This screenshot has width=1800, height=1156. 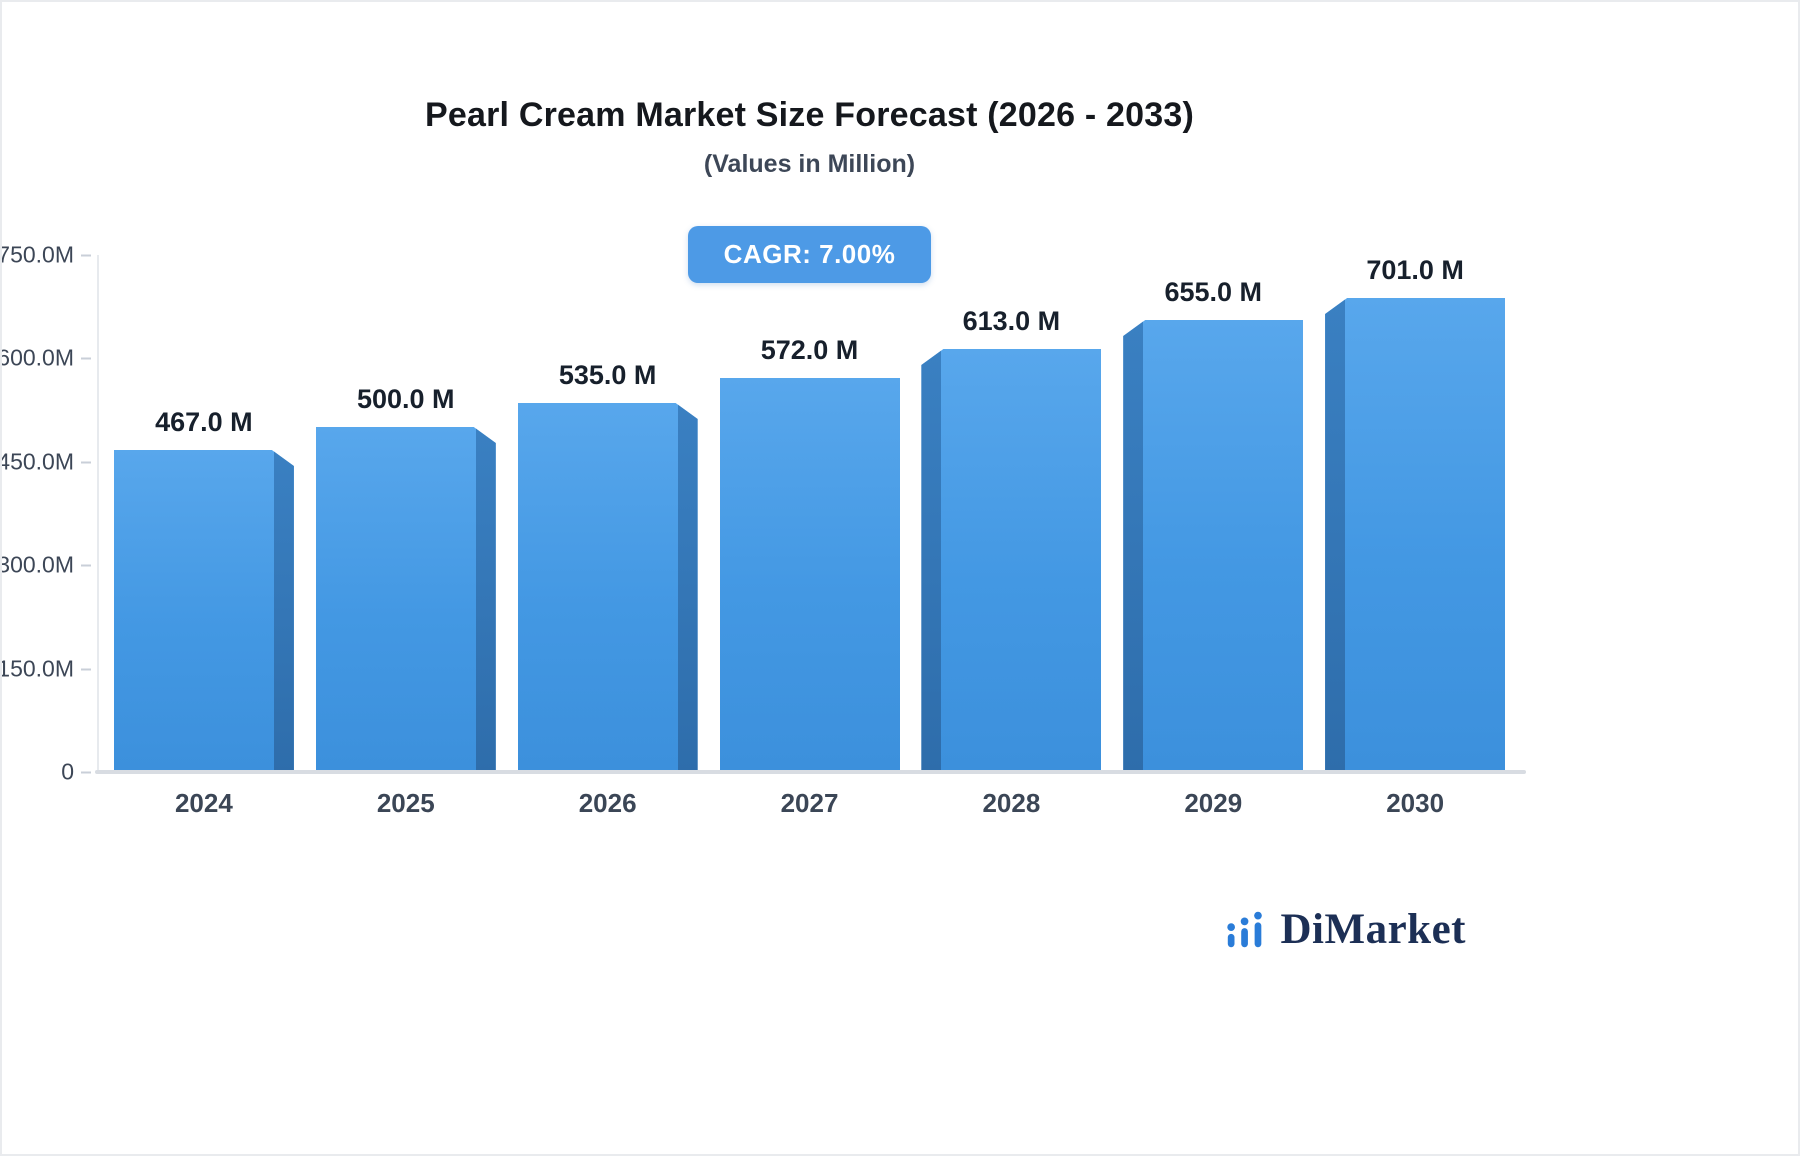 What do you see at coordinates (405, 399) in the screenshot?
I see `bar-value-label: 500.0 M` at bounding box center [405, 399].